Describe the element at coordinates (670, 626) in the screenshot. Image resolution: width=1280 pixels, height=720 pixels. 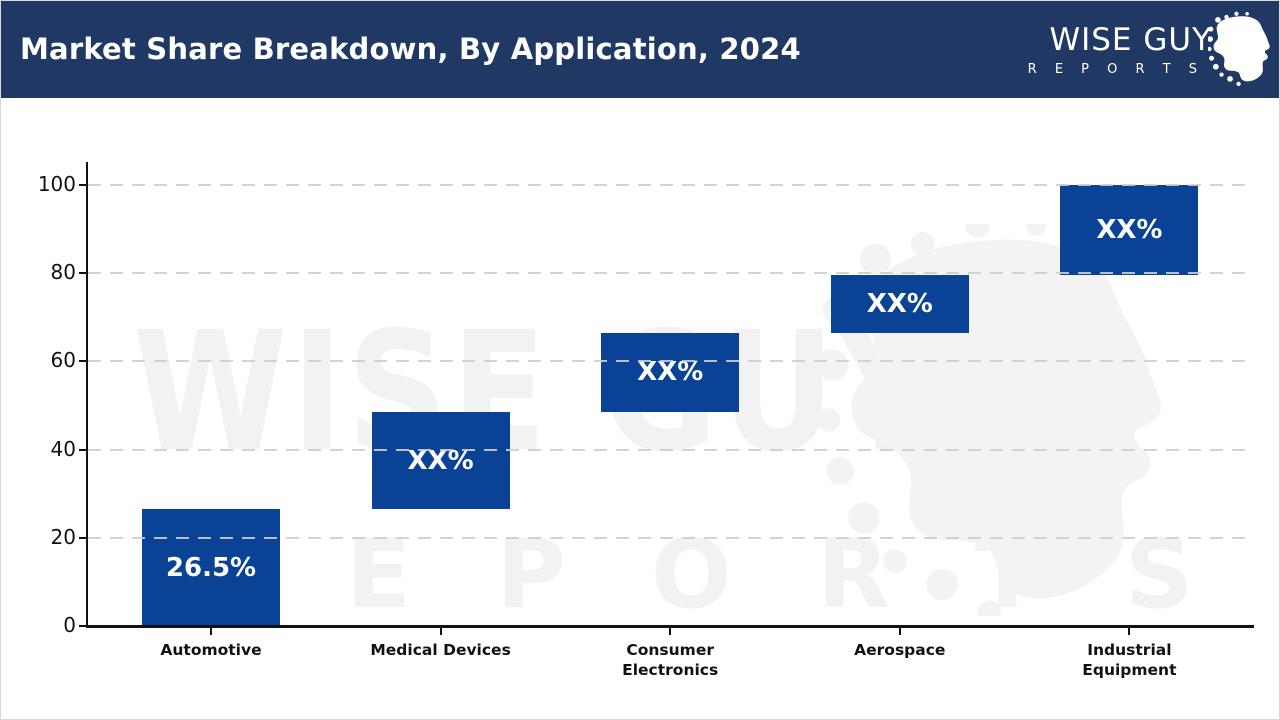
I see `x-axis-line` at that location.